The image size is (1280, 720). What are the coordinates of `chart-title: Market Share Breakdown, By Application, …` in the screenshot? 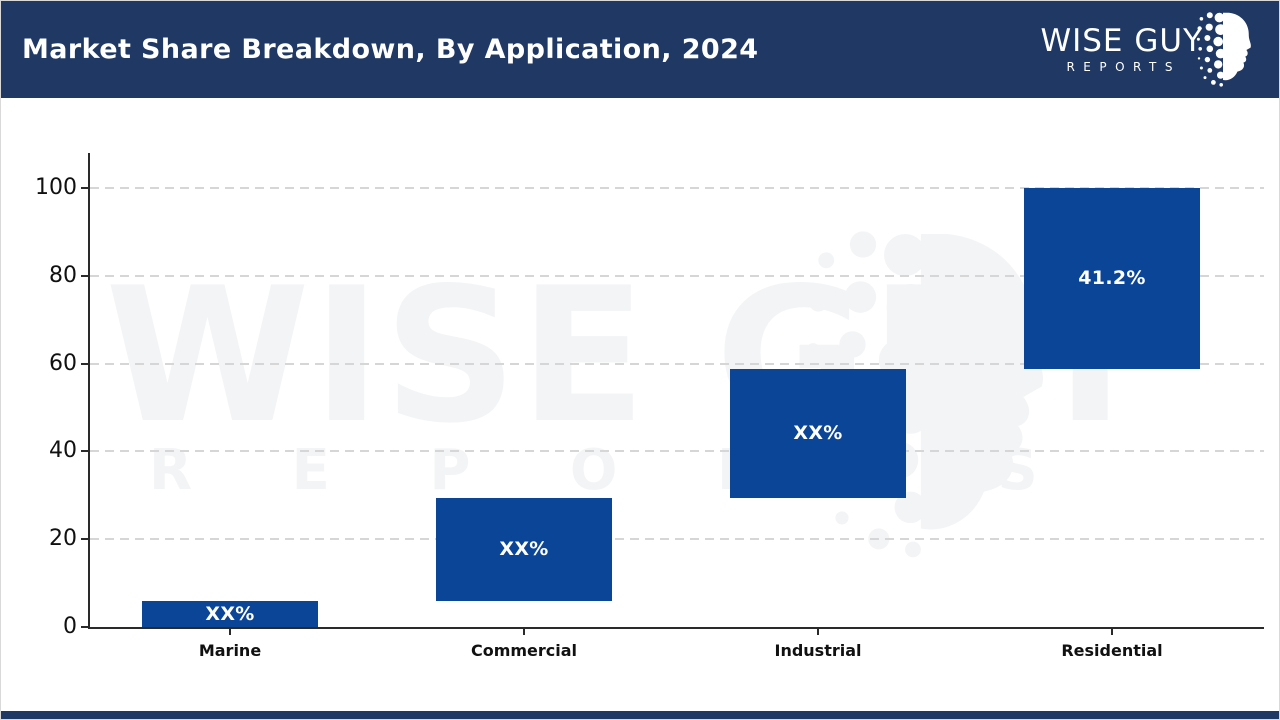 It's located at (390, 49).